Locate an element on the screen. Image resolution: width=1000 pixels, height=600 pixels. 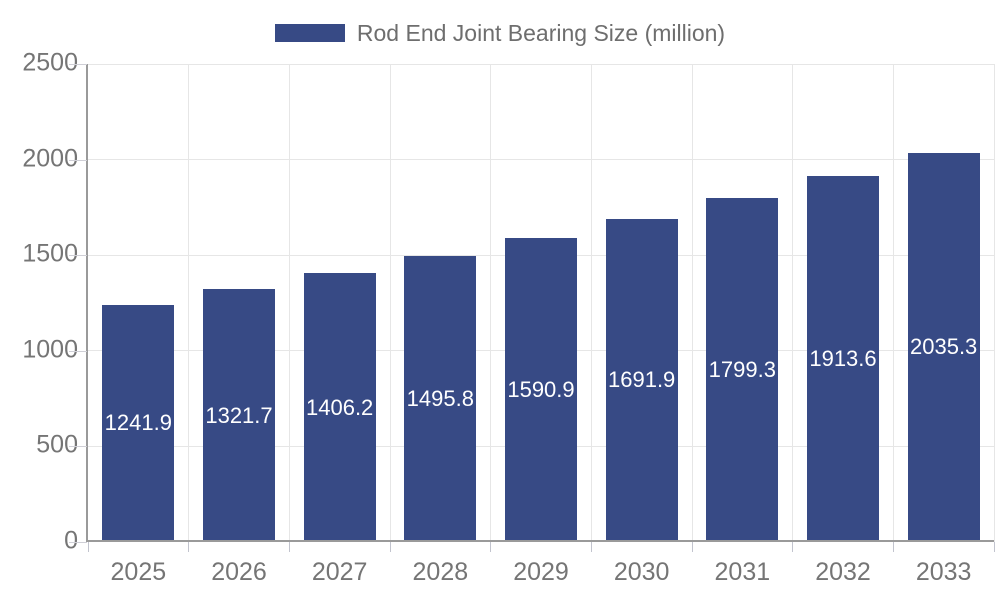
bar-2032: 1913.6 is located at coordinates (843, 359).